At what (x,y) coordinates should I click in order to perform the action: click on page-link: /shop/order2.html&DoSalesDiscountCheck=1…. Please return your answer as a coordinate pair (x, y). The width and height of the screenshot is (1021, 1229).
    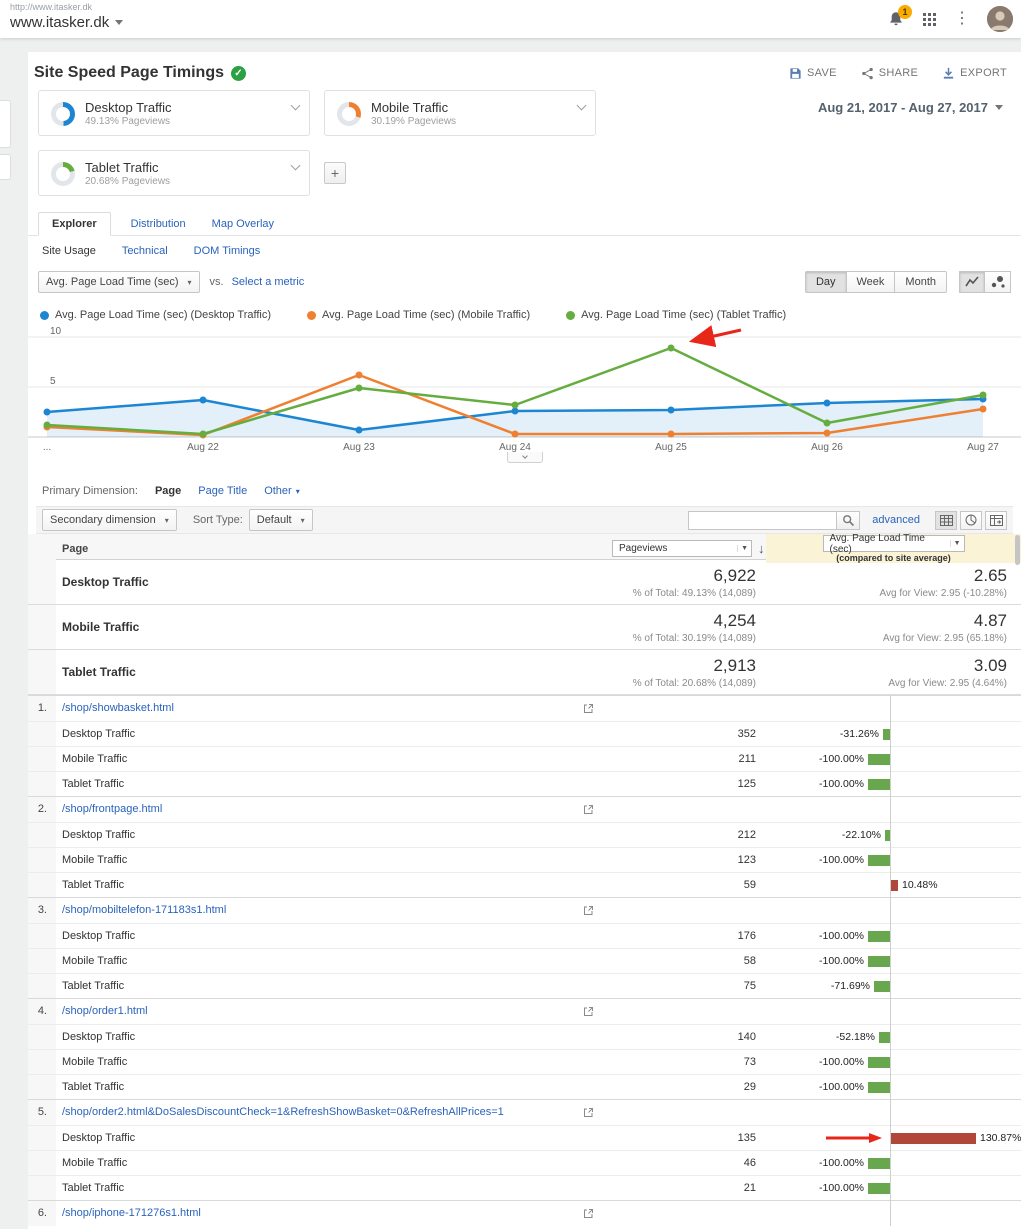
    Looking at the image, I should click on (283, 1112).